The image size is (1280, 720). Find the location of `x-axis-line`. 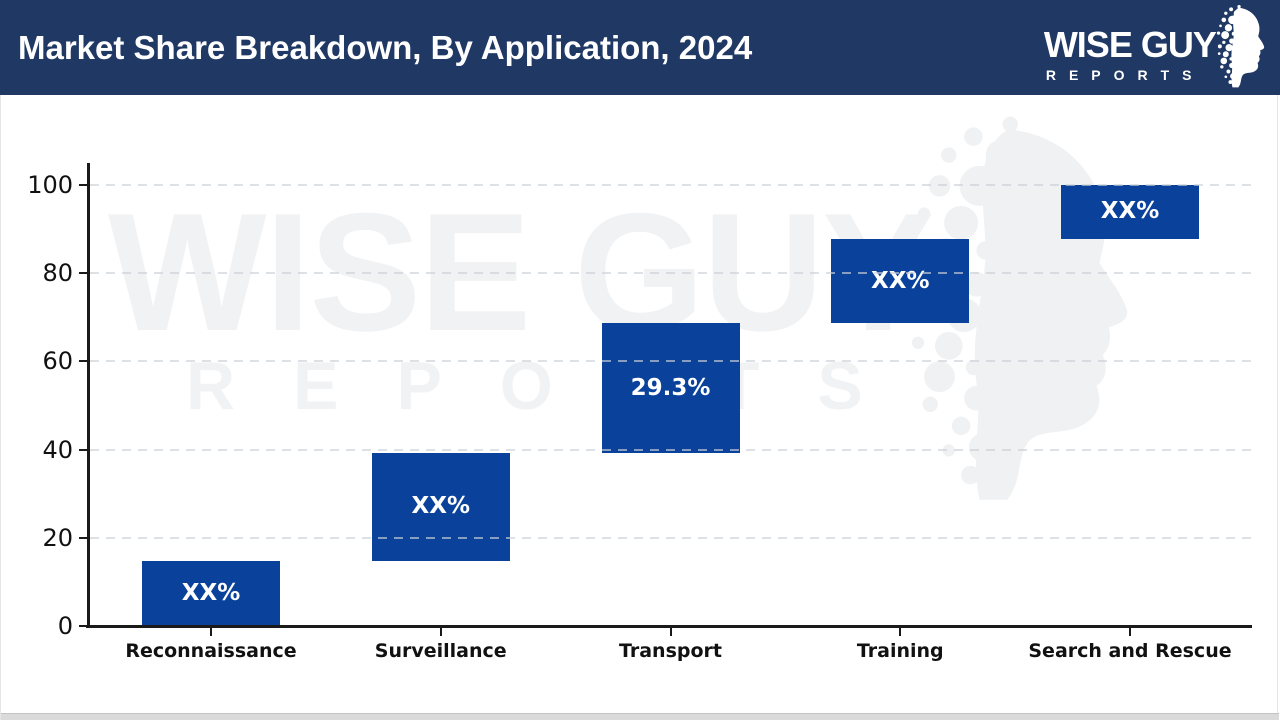

x-axis-line is located at coordinates (669, 626).